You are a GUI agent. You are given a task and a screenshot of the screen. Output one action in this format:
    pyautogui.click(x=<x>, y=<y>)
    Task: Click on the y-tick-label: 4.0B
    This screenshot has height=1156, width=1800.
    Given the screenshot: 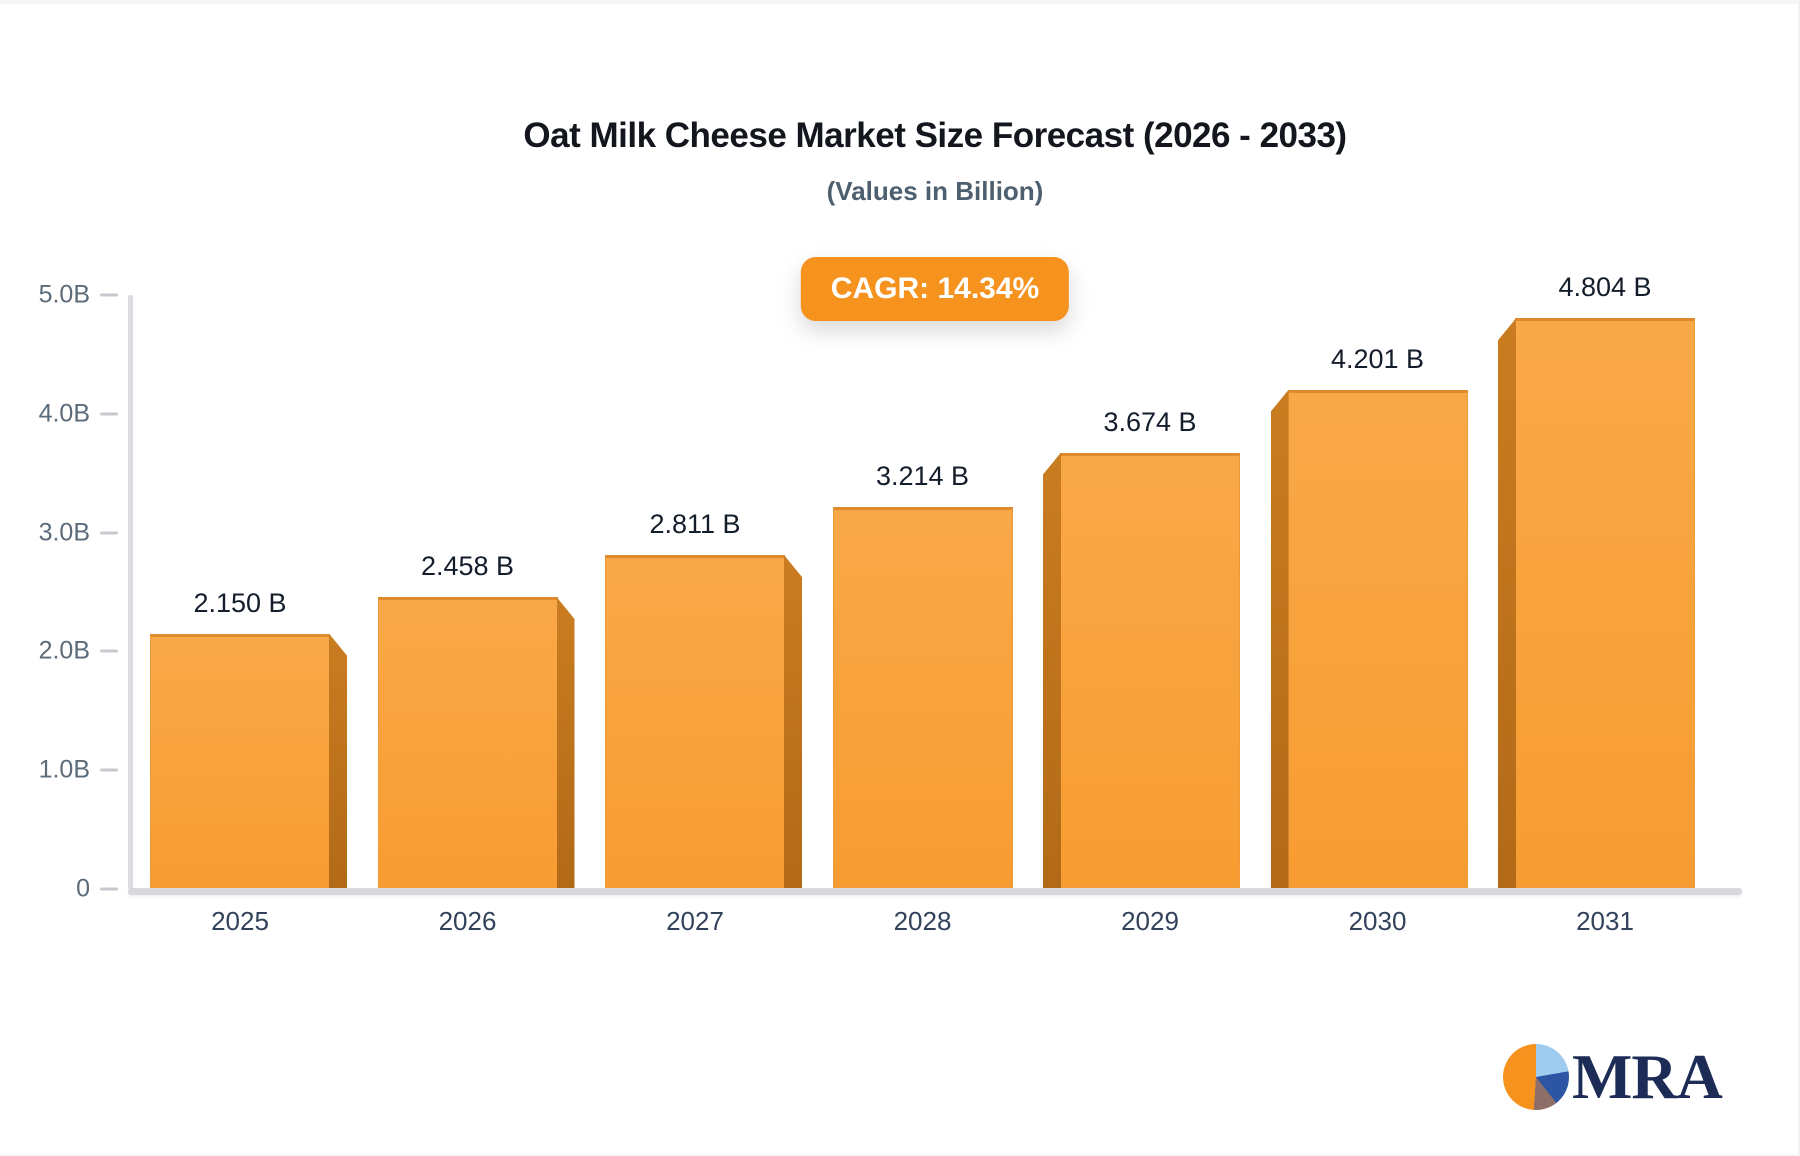 What is the action you would take?
    pyautogui.click(x=64, y=413)
    